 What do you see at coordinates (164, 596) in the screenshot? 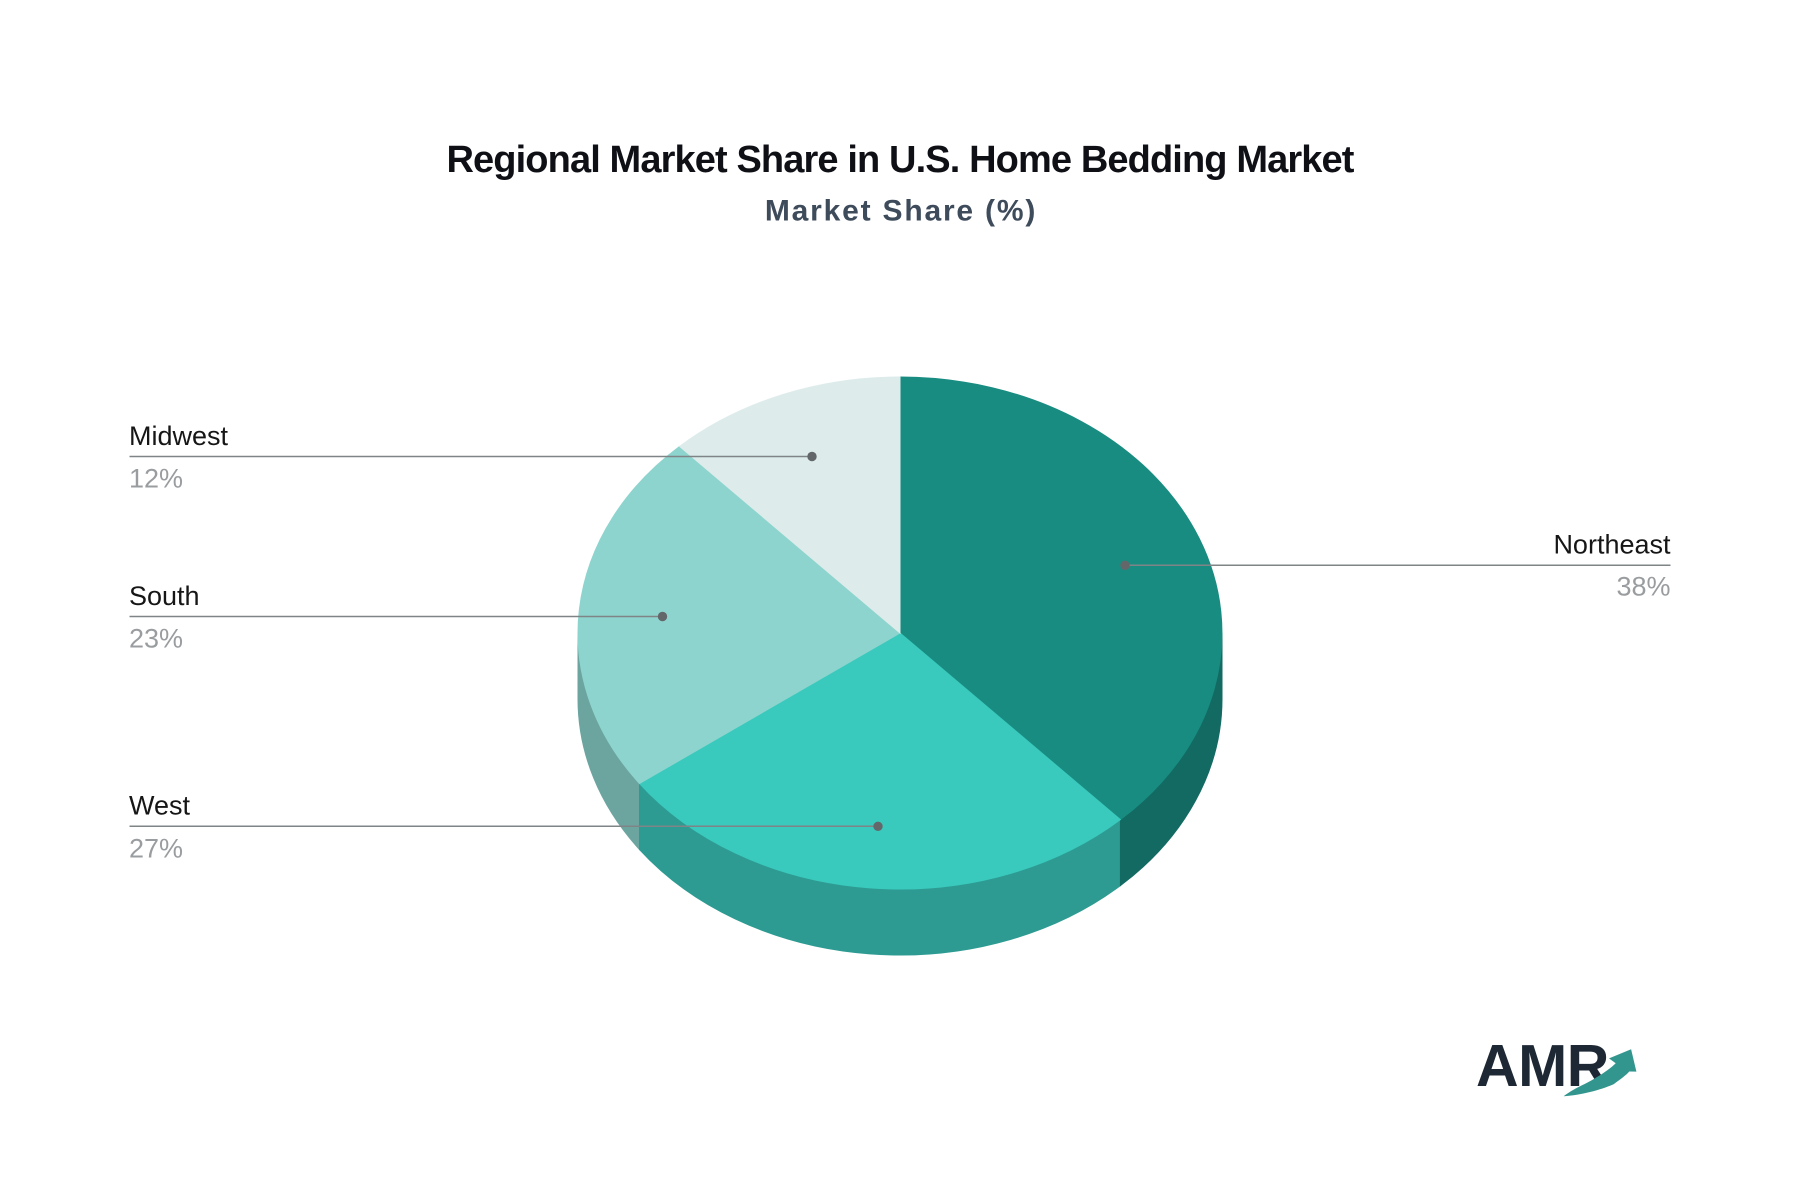
I see `svg-text: South` at bounding box center [164, 596].